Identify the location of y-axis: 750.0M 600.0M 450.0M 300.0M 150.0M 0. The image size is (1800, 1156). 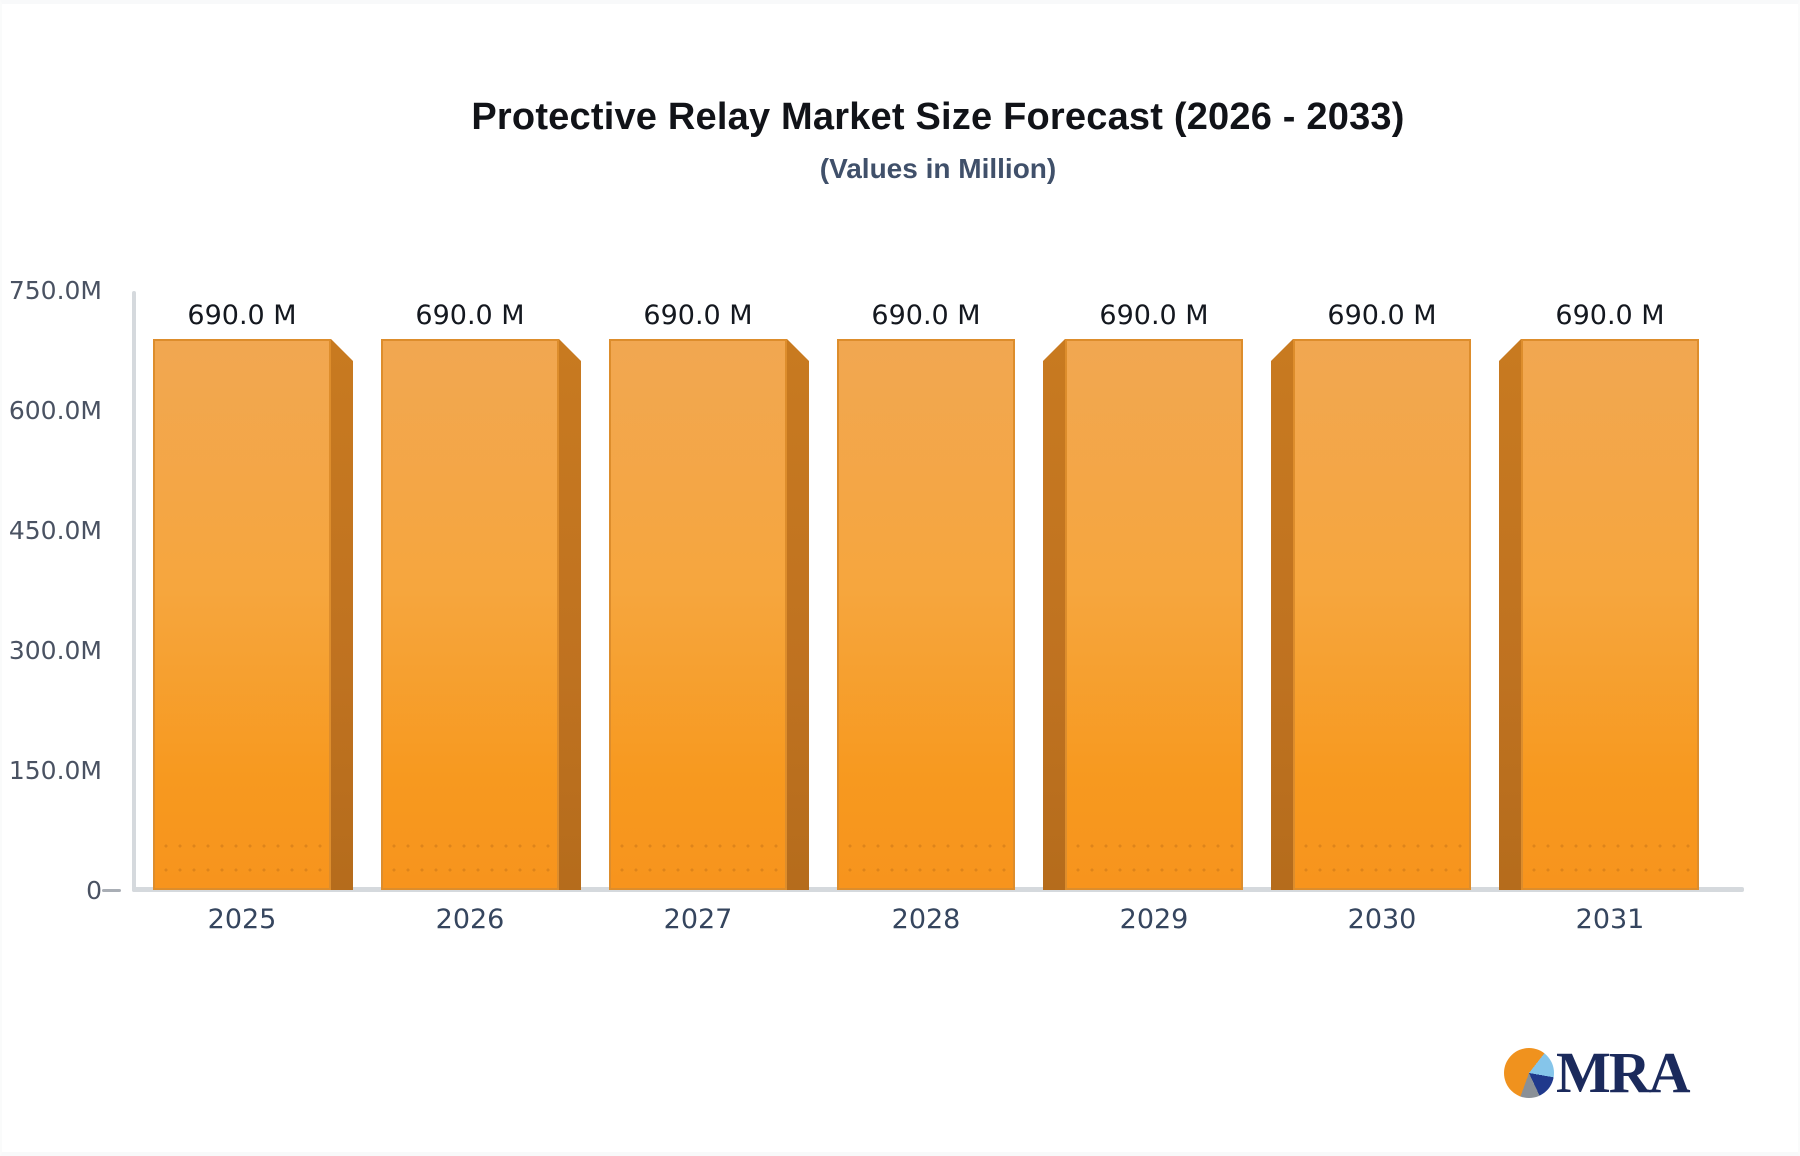
(52, 590).